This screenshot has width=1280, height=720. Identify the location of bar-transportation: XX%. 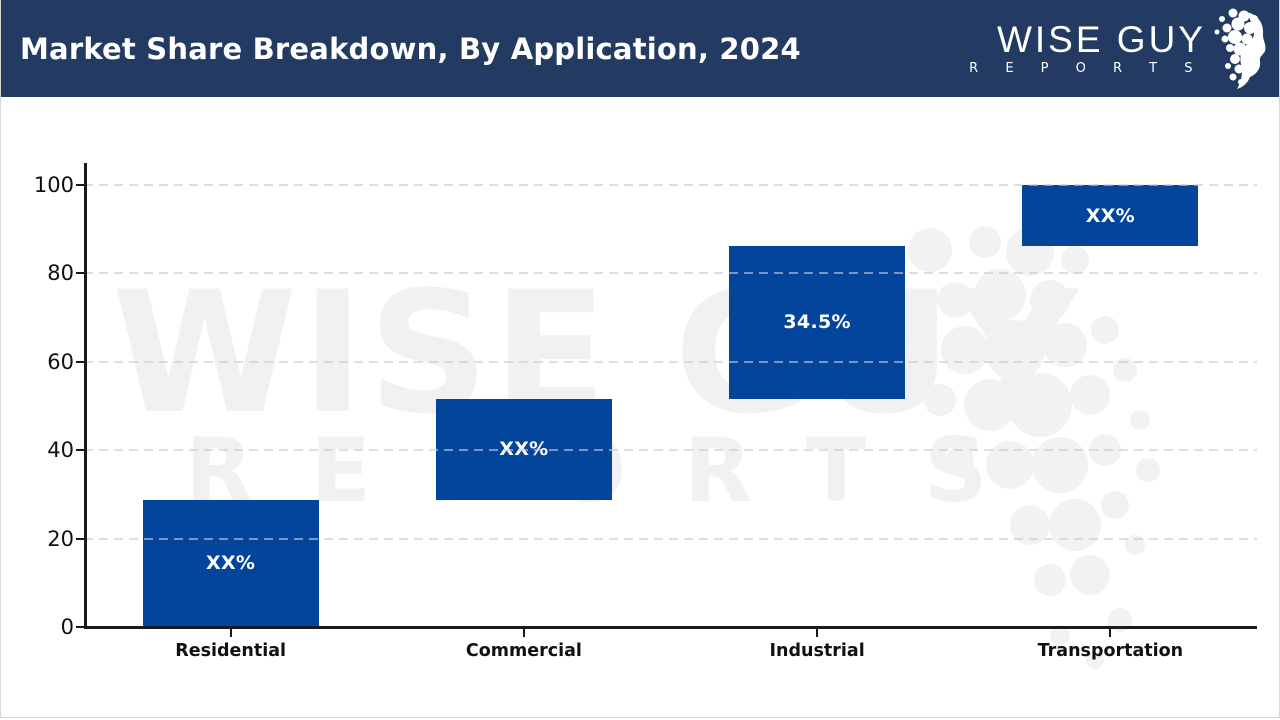
(1110, 216).